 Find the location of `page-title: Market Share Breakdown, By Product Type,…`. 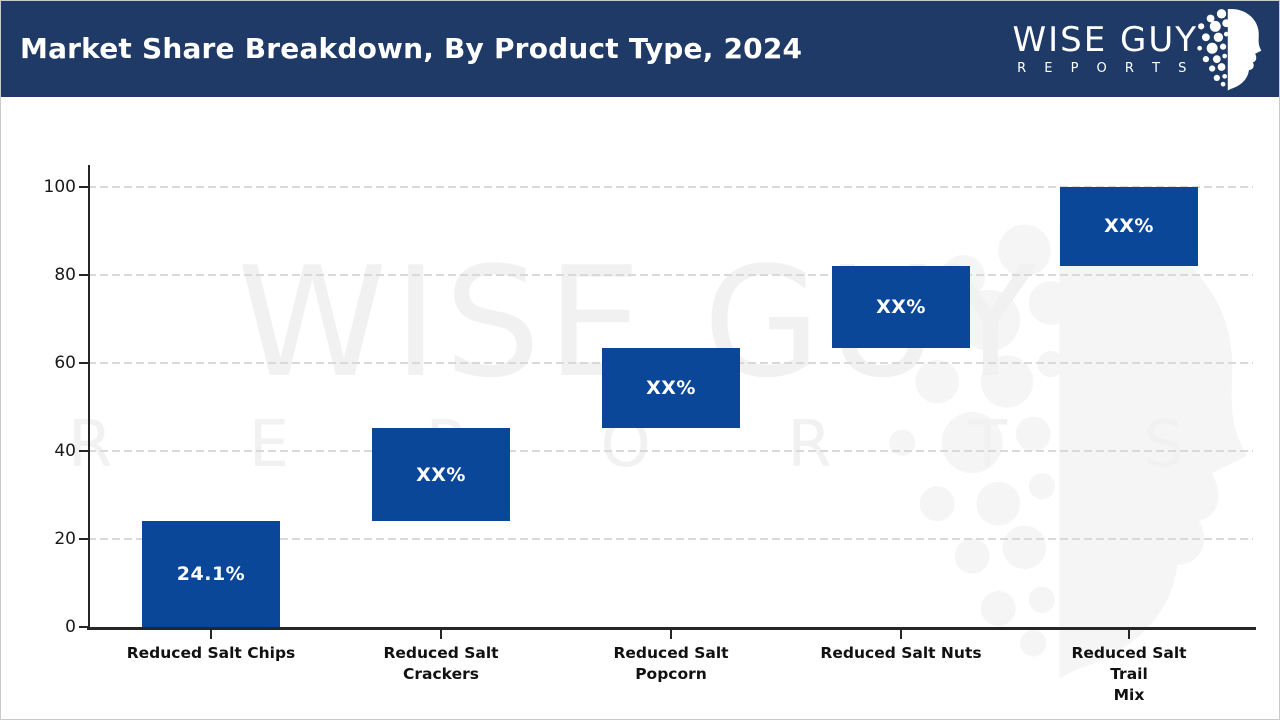

page-title: Market Share Breakdown, By Product Type,… is located at coordinates (411, 48).